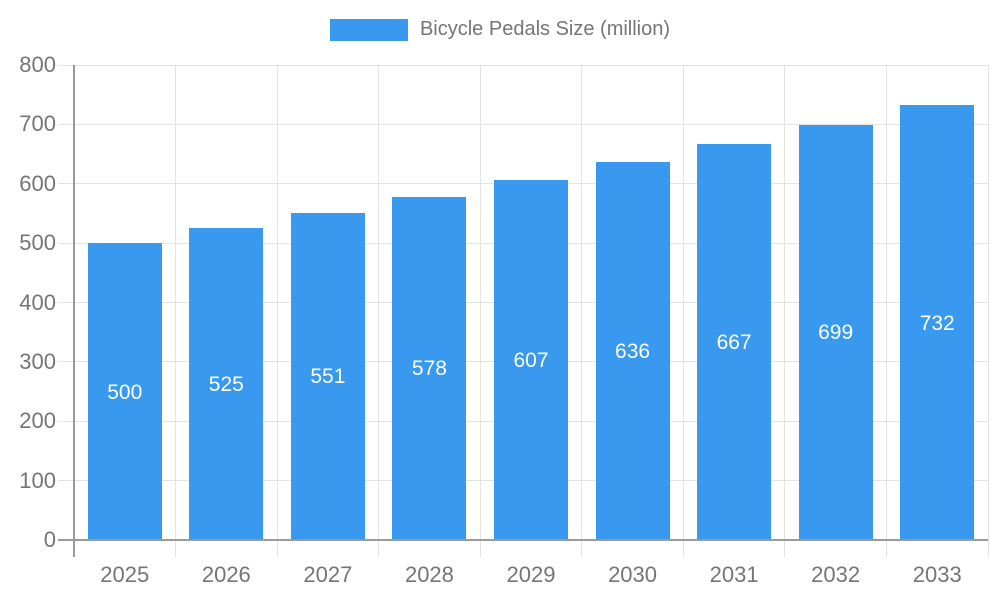  What do you see at coordinates (226, 574) in the screenshot?
I see `x-tick-label: 2026` at bounding box center [226, 574].